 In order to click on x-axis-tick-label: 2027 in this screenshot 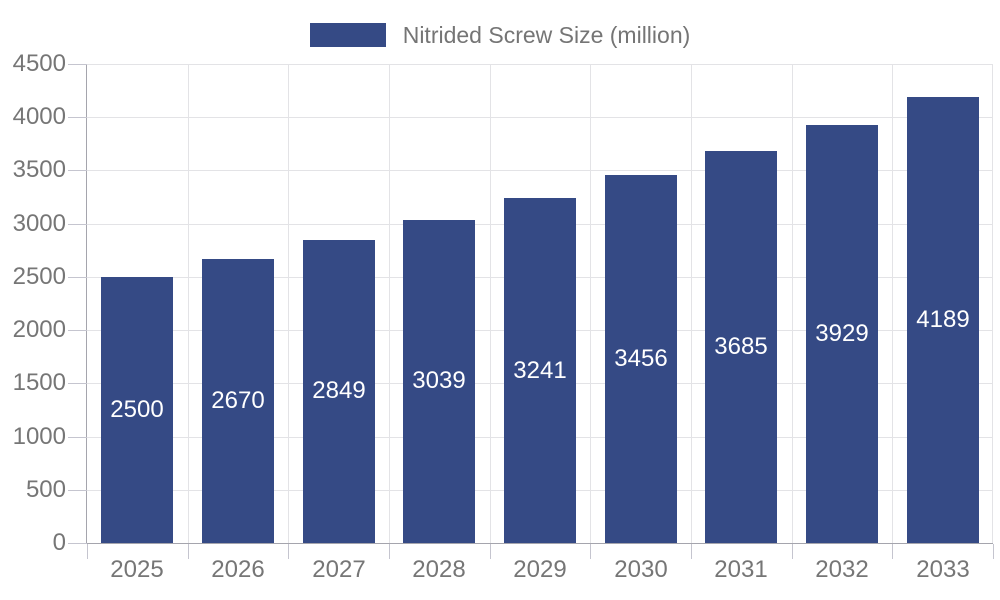, I will do `click(339, 569)`.